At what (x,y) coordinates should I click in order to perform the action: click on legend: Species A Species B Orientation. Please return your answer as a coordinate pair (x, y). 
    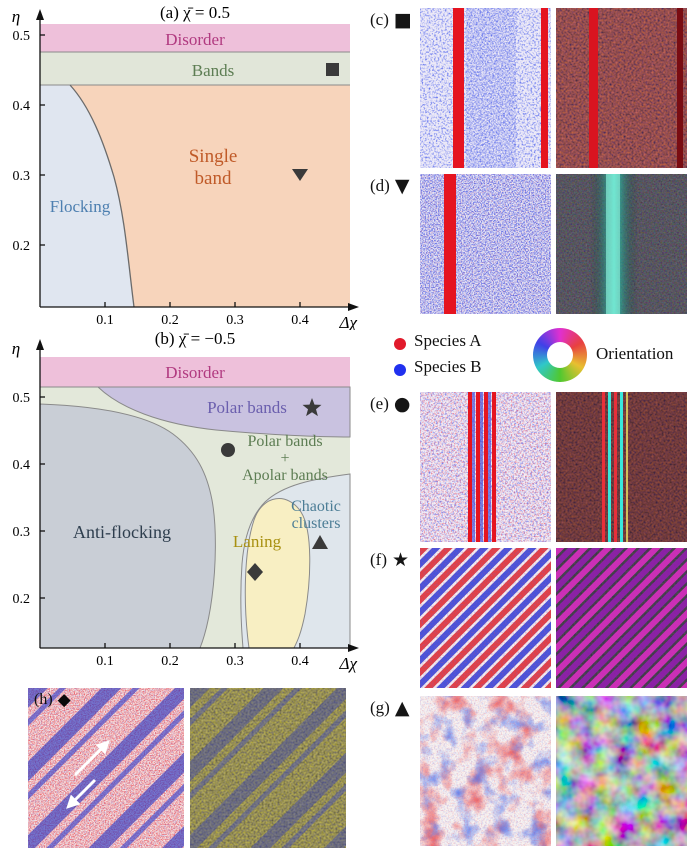
    Looking at the image, I should click on (531, 357).